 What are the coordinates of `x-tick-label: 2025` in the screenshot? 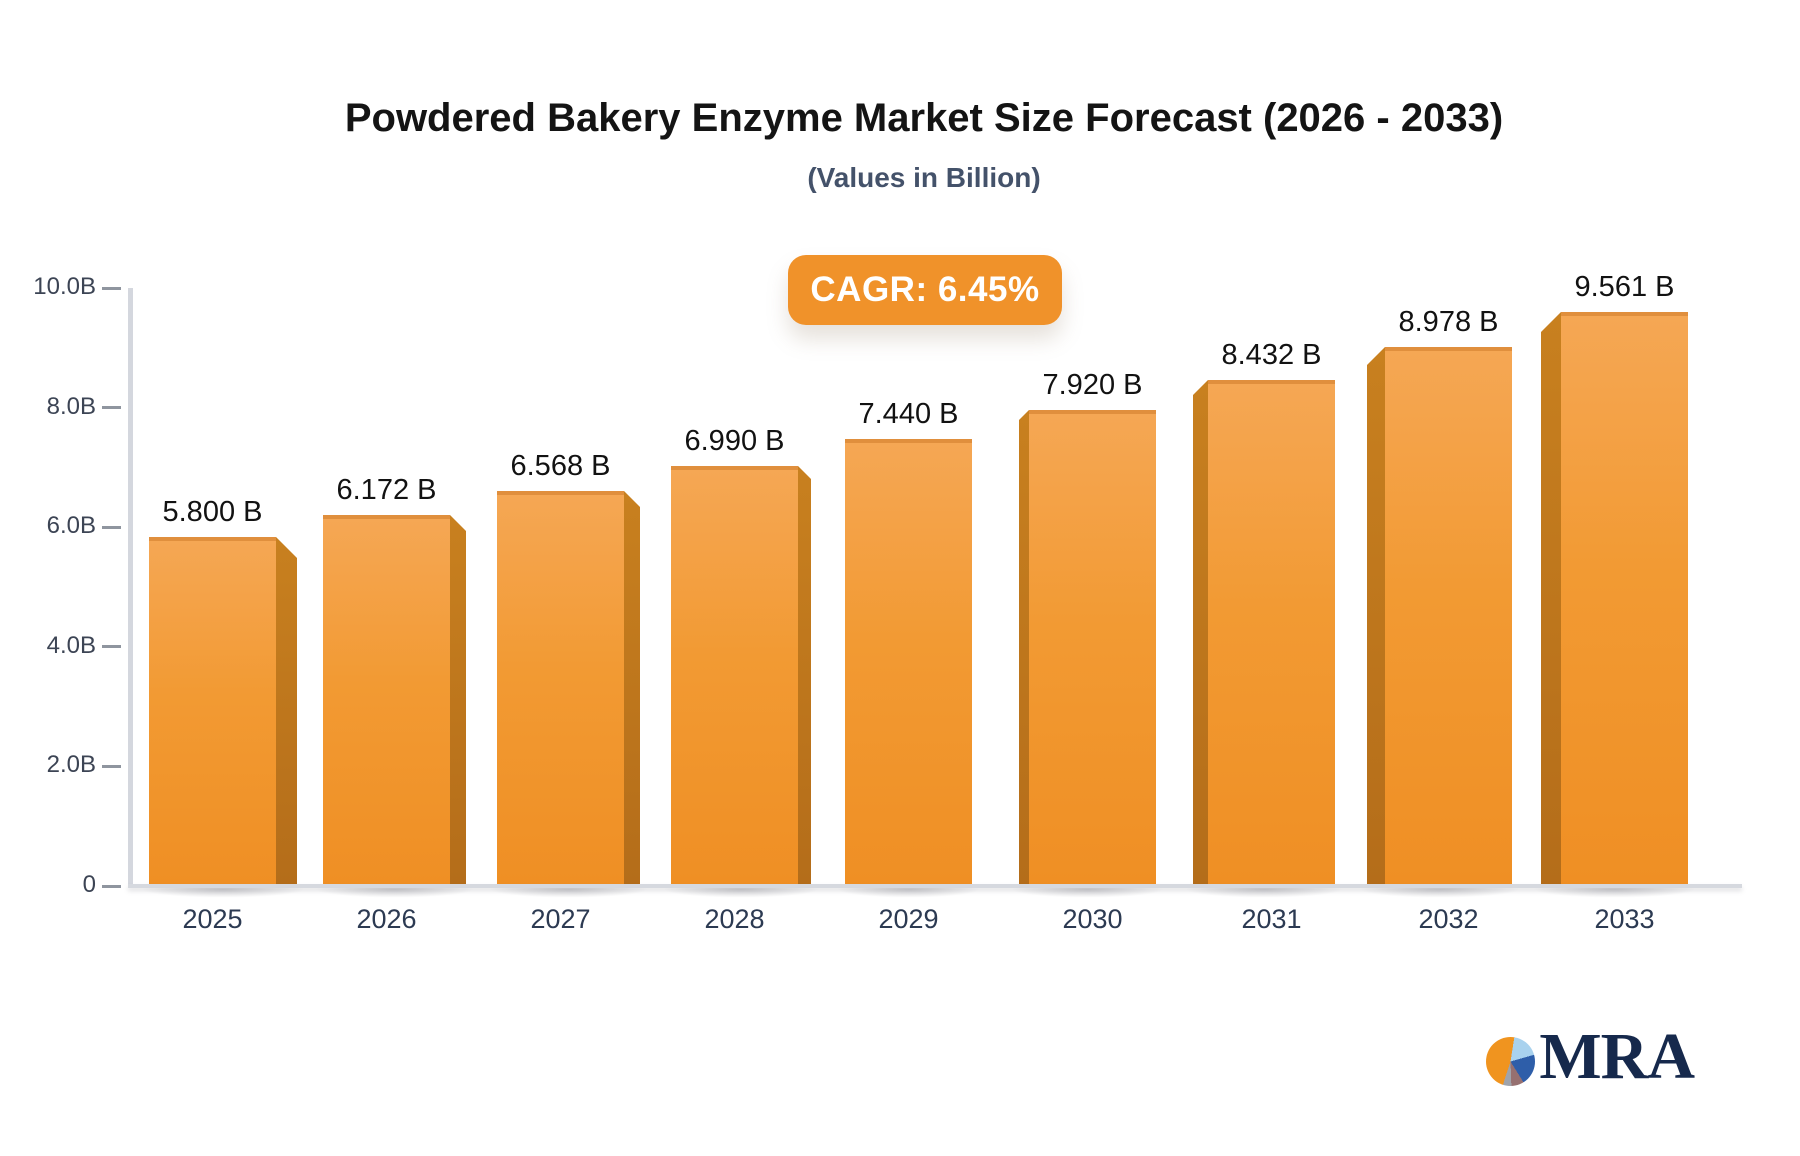 It's located at (212, 919).